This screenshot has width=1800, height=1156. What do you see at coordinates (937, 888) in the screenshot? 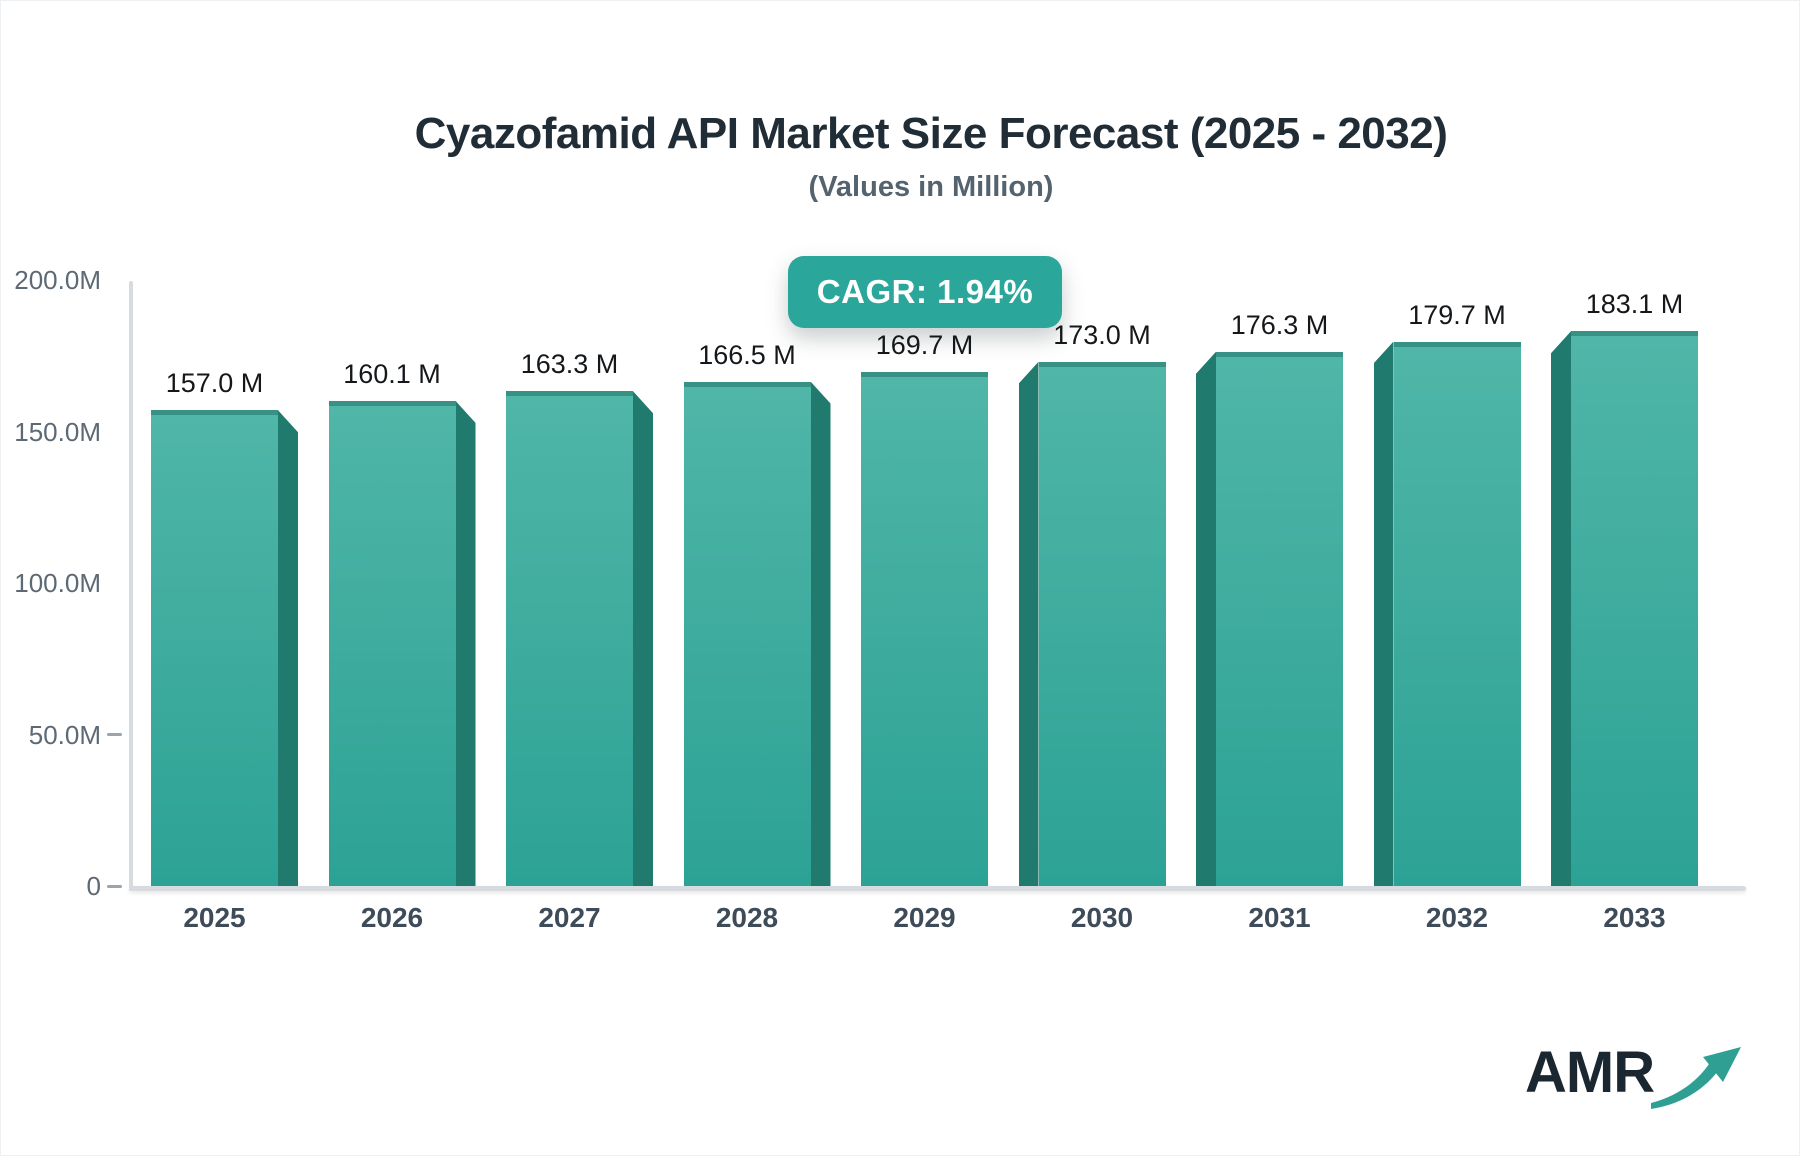
I see `x-axis-line` at bounding box center [937, 888].